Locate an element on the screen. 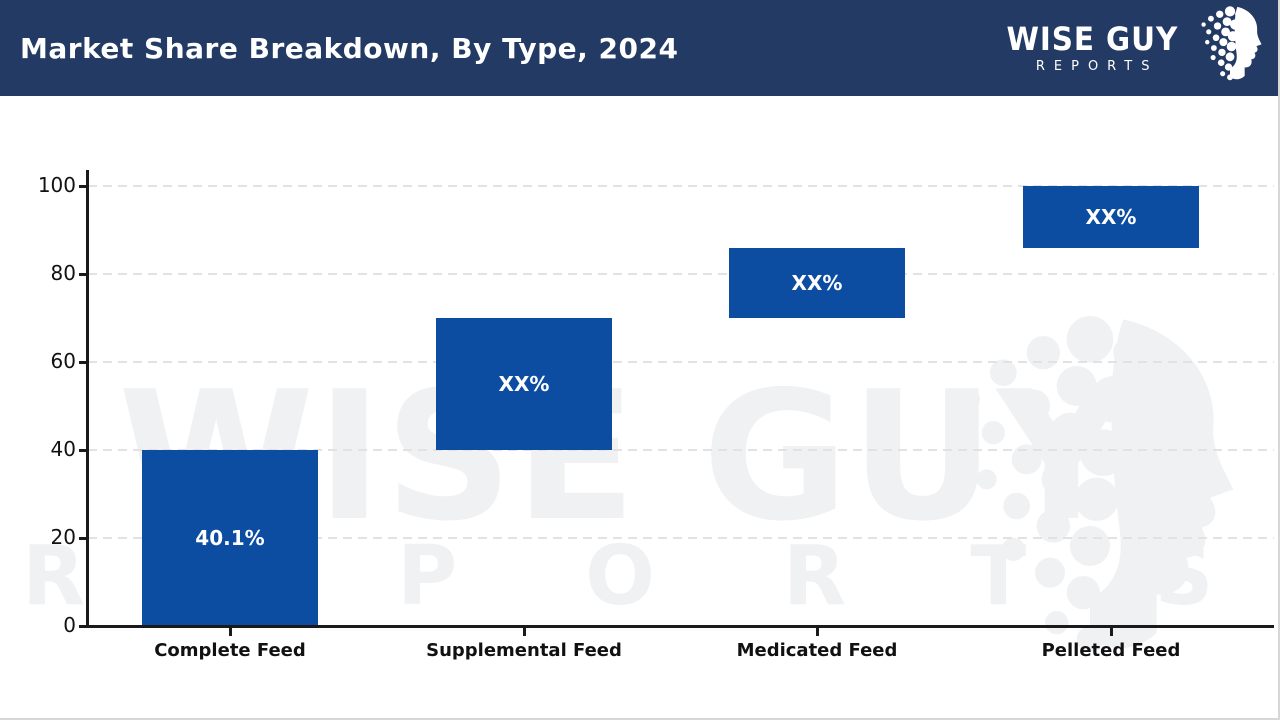 This screenshot has height=720, width=1280. dotted-head-icon is located at coordinates (1230, 48).